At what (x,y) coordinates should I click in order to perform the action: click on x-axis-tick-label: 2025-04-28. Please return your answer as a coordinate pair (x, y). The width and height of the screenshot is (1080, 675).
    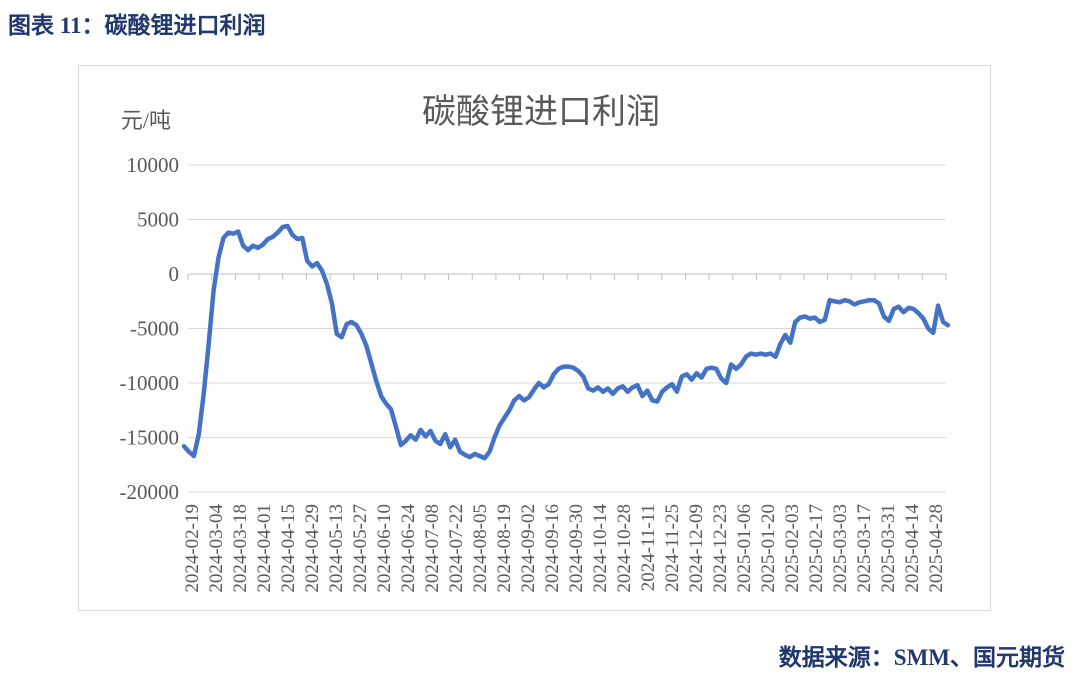
    Looking at the image, I should click on (936, 548).